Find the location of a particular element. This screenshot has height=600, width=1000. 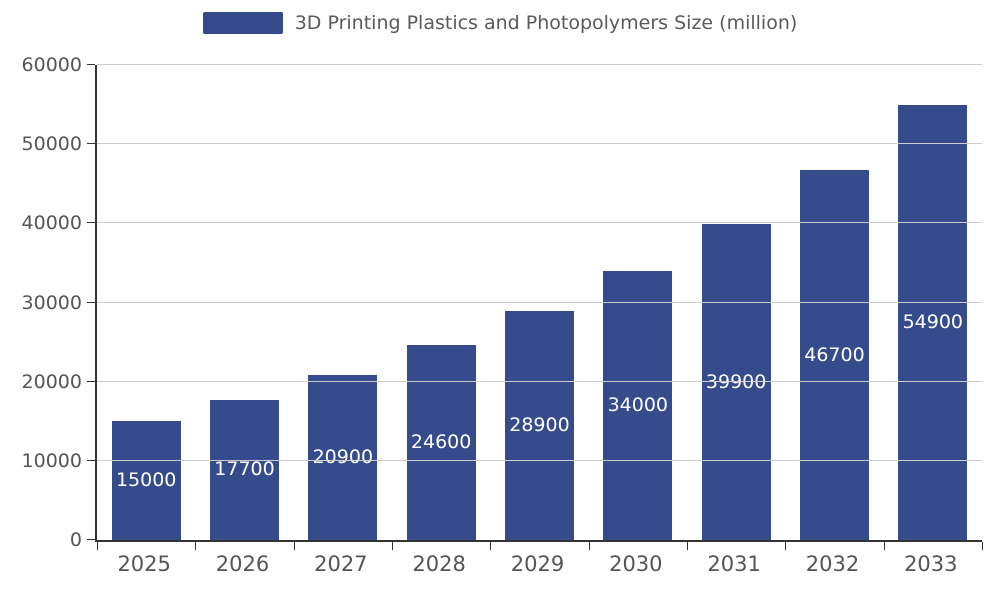

bar: 15000 is located at coordinates (146, 480).